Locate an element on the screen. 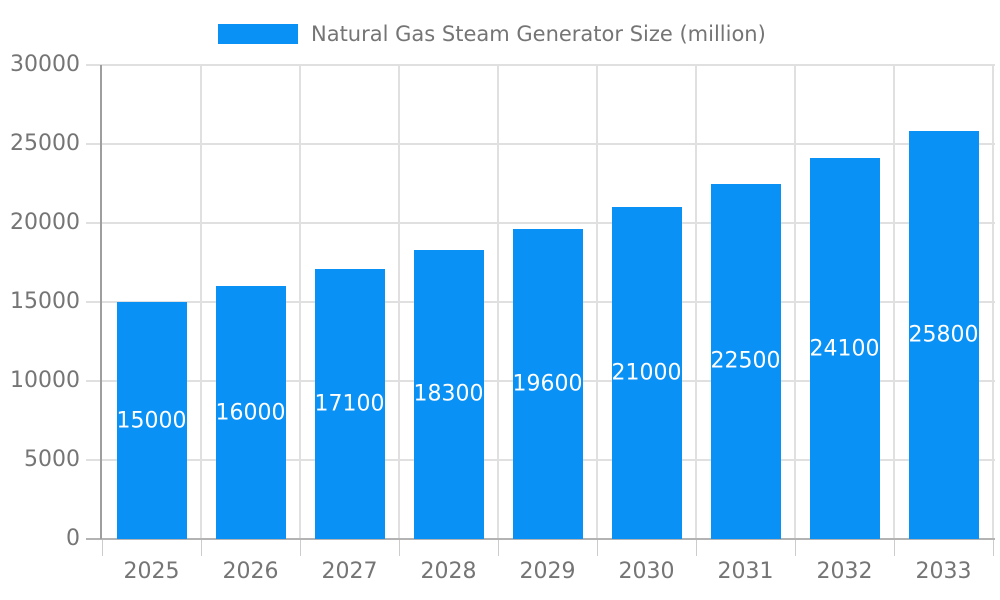 The width and height of the screenshot is (1000, 600). bar-value-label: 24100 is located at coordinates (844, 349).